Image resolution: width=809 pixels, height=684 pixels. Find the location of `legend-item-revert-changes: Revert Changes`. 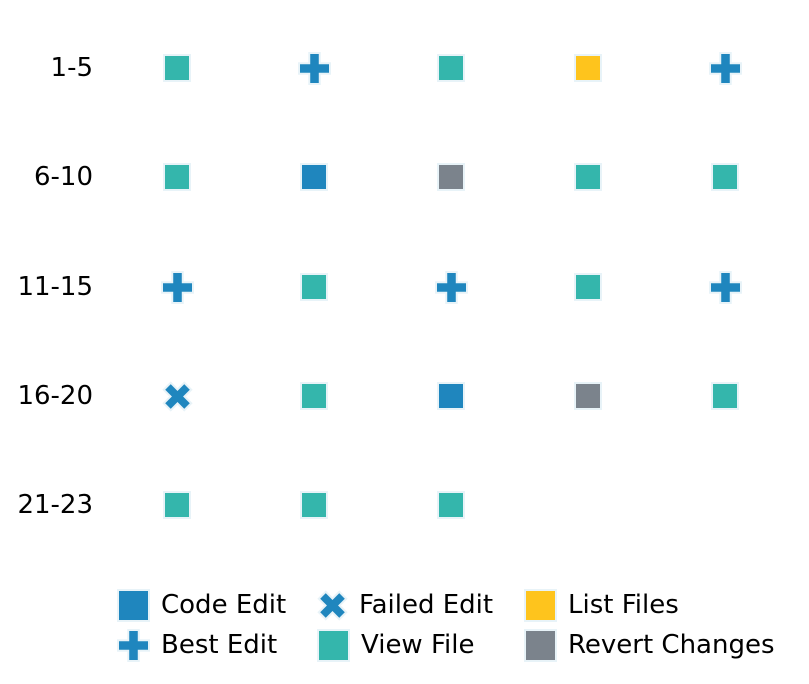

legend-item-revert-changes: Revert Changes is located at coordinates (648, 645).